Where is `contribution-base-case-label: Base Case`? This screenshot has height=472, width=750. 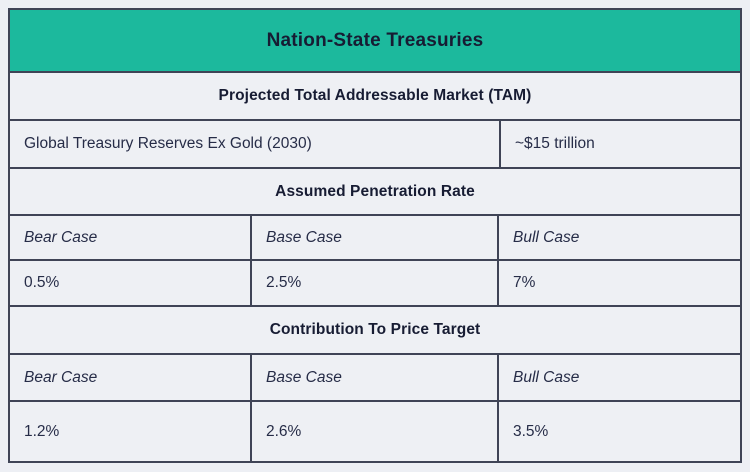 contribution-base-case-label: Base Case is located at coordinates (304, 377).